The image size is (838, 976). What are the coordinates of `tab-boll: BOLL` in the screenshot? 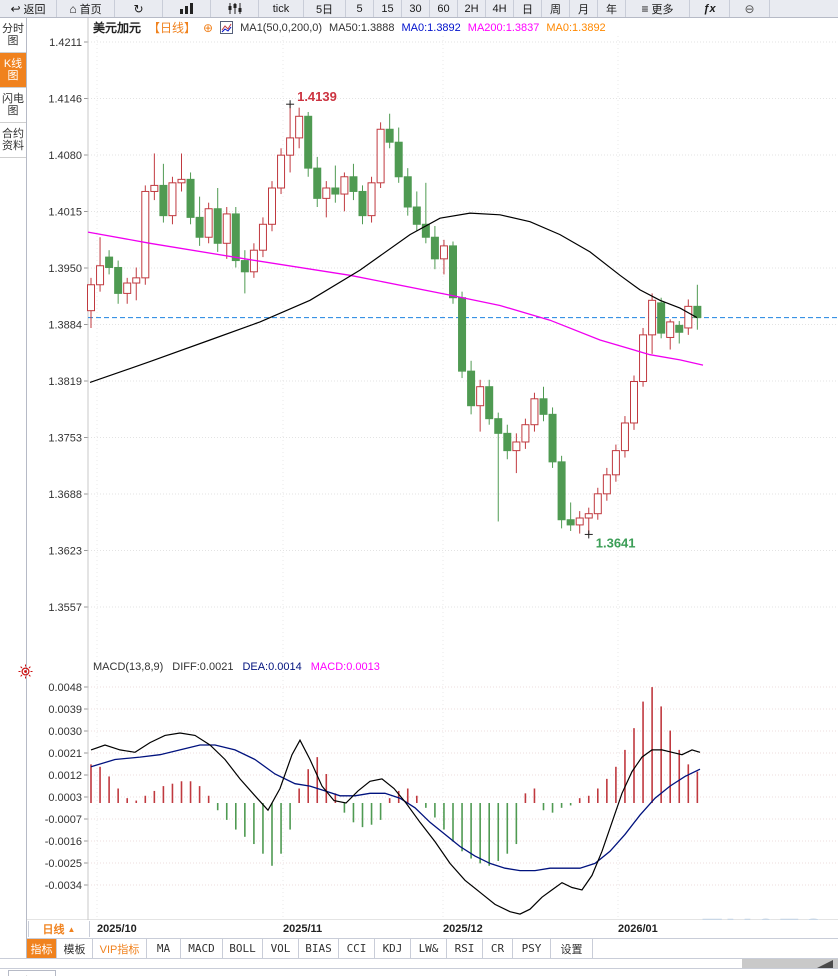 It's located at (243, 948).